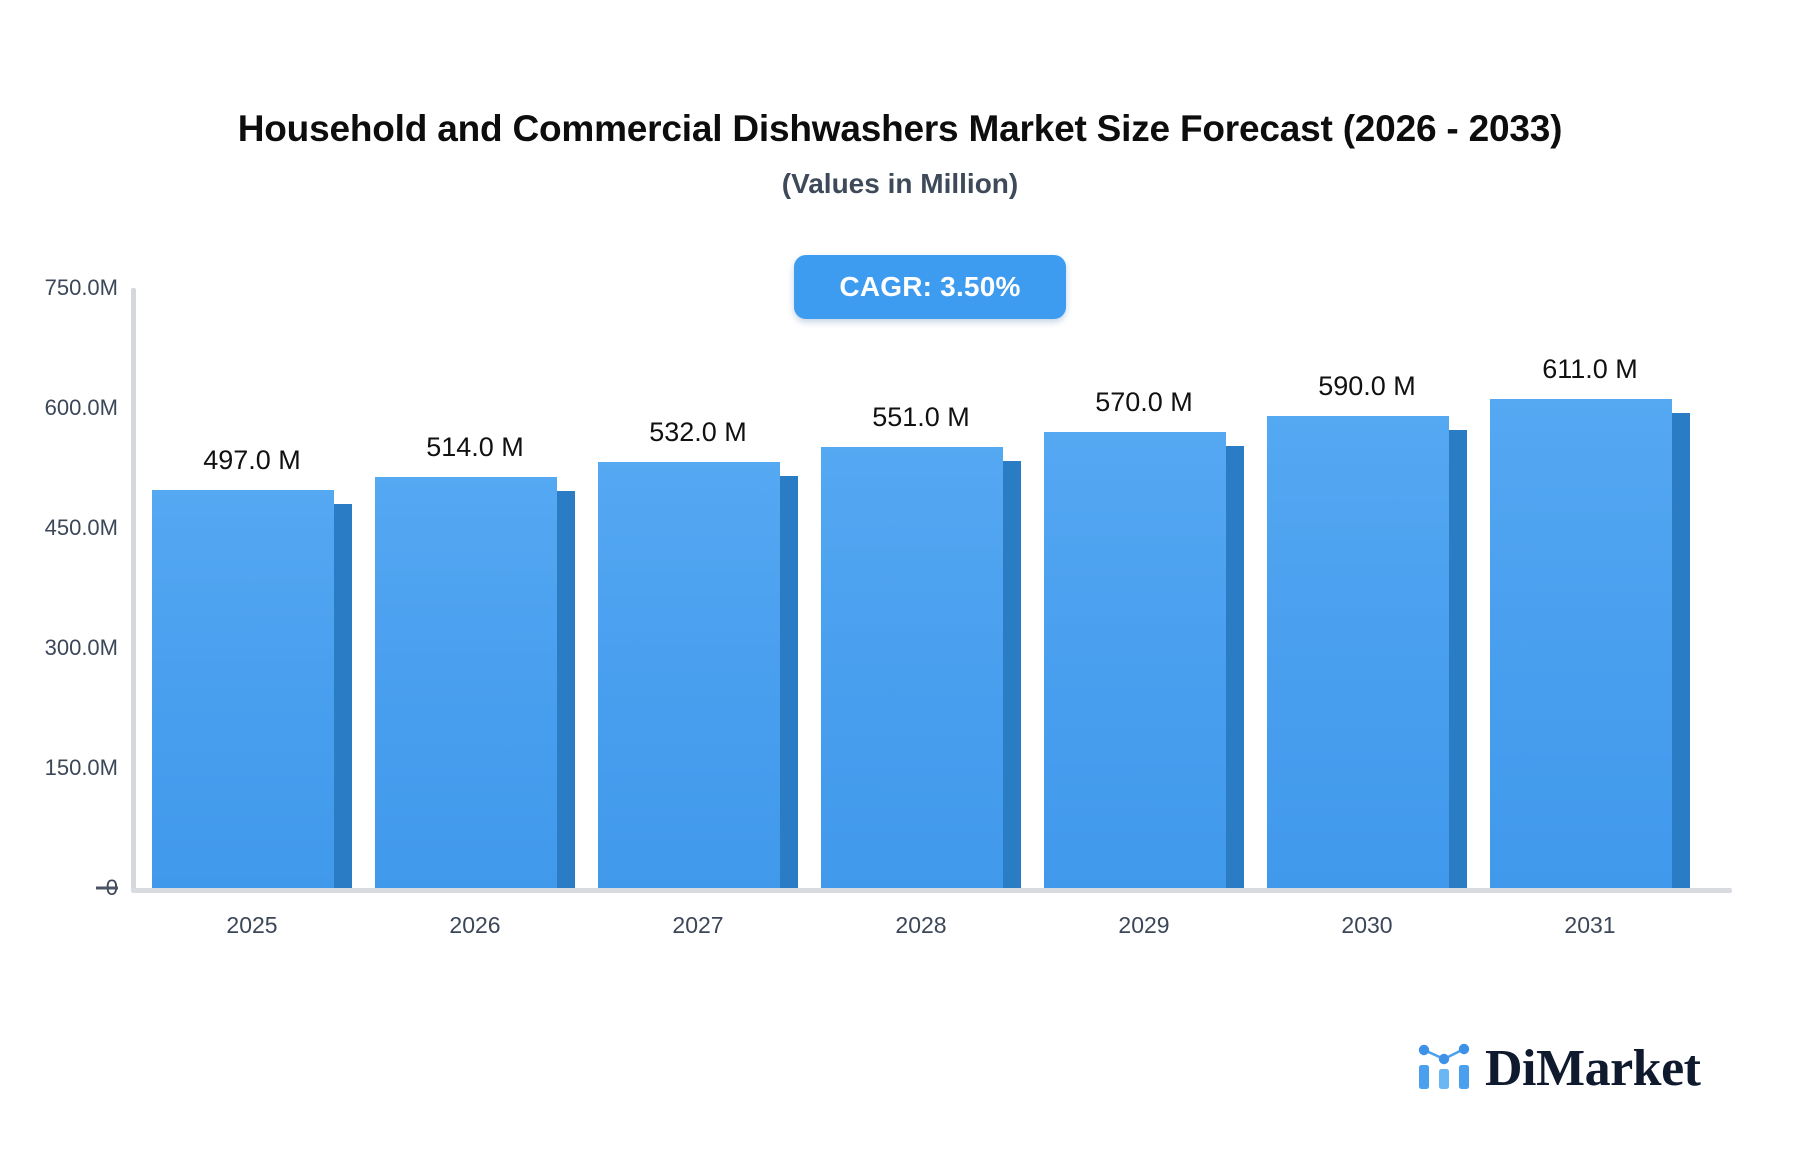 This screenshot has width=1800, height=1156. Describe the element at coordinates (107, 888) in the screenshot. I see `y-axis-zero-tick` at that location.